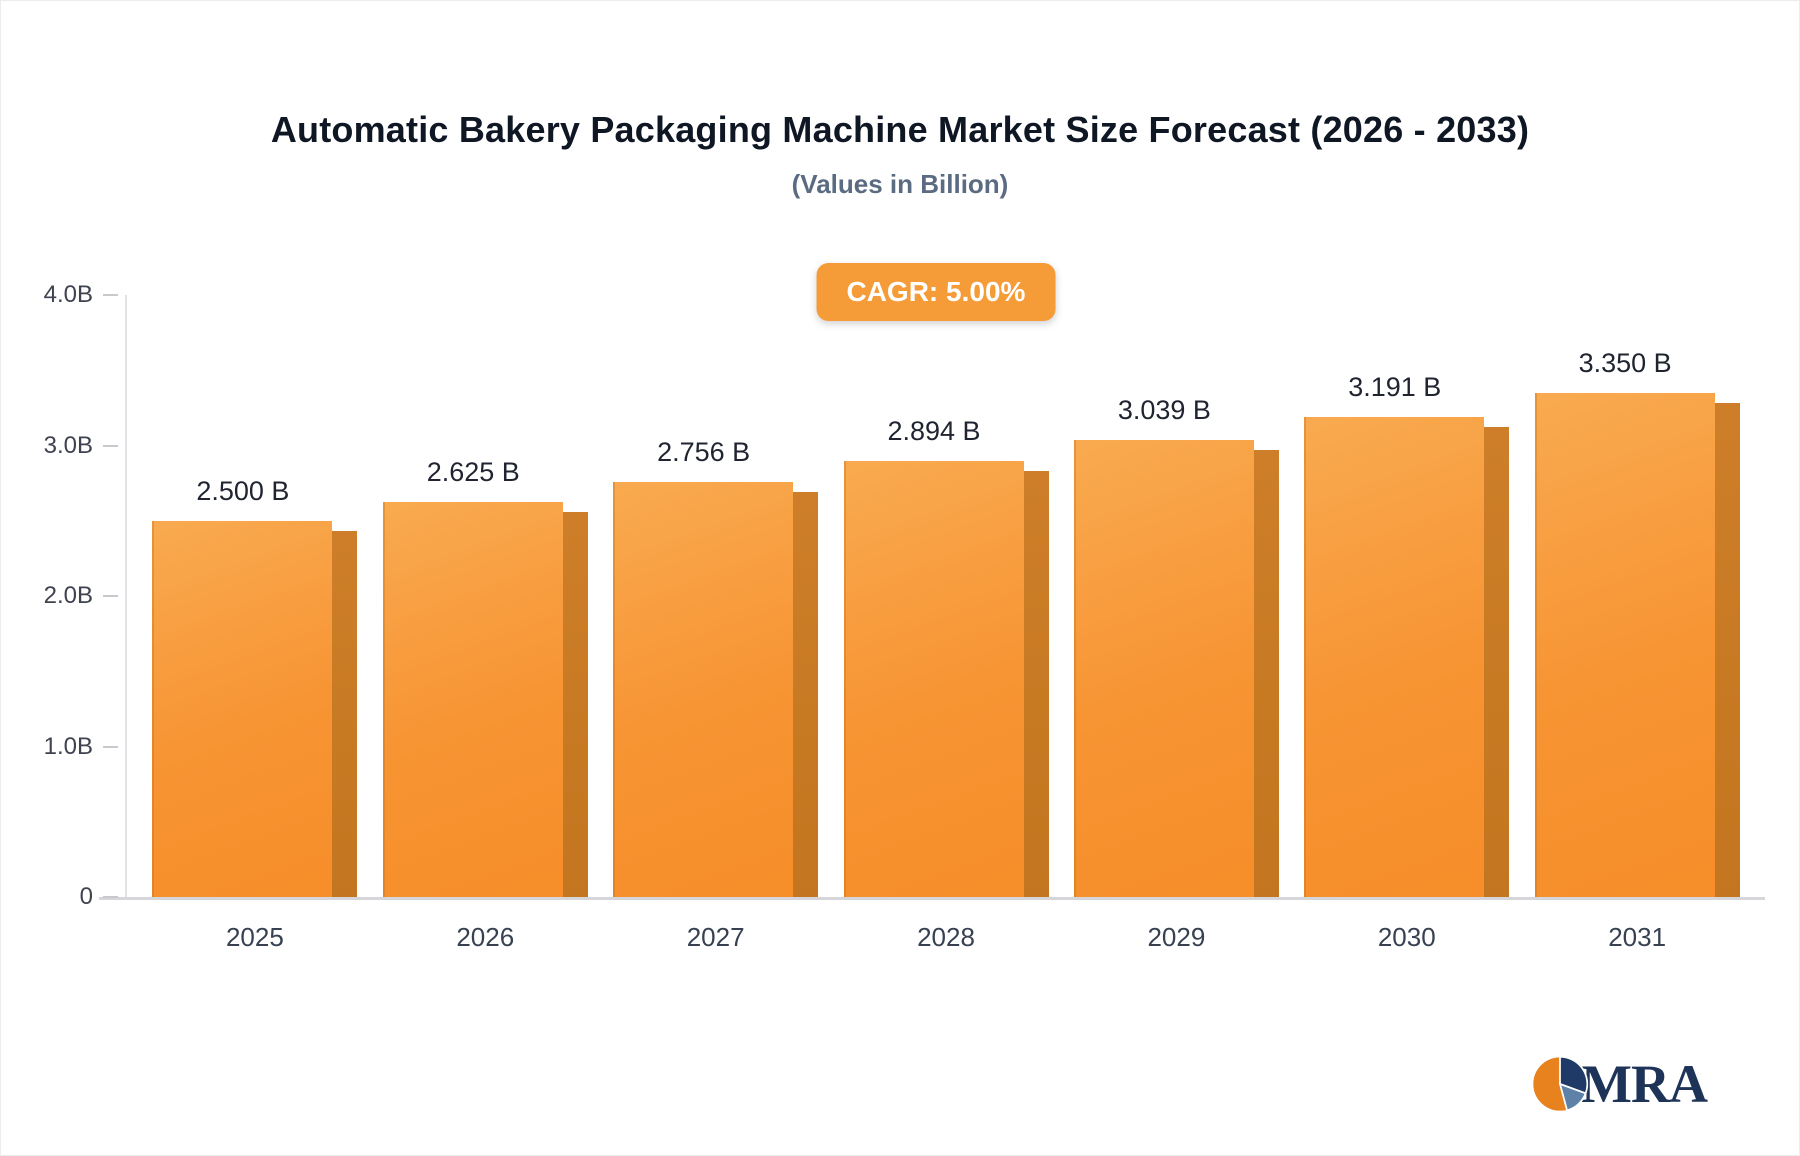 The width and height of the screenshot is (1800, 1156). I want to click on x-axis-category-label: 2027, so click(715, 937).